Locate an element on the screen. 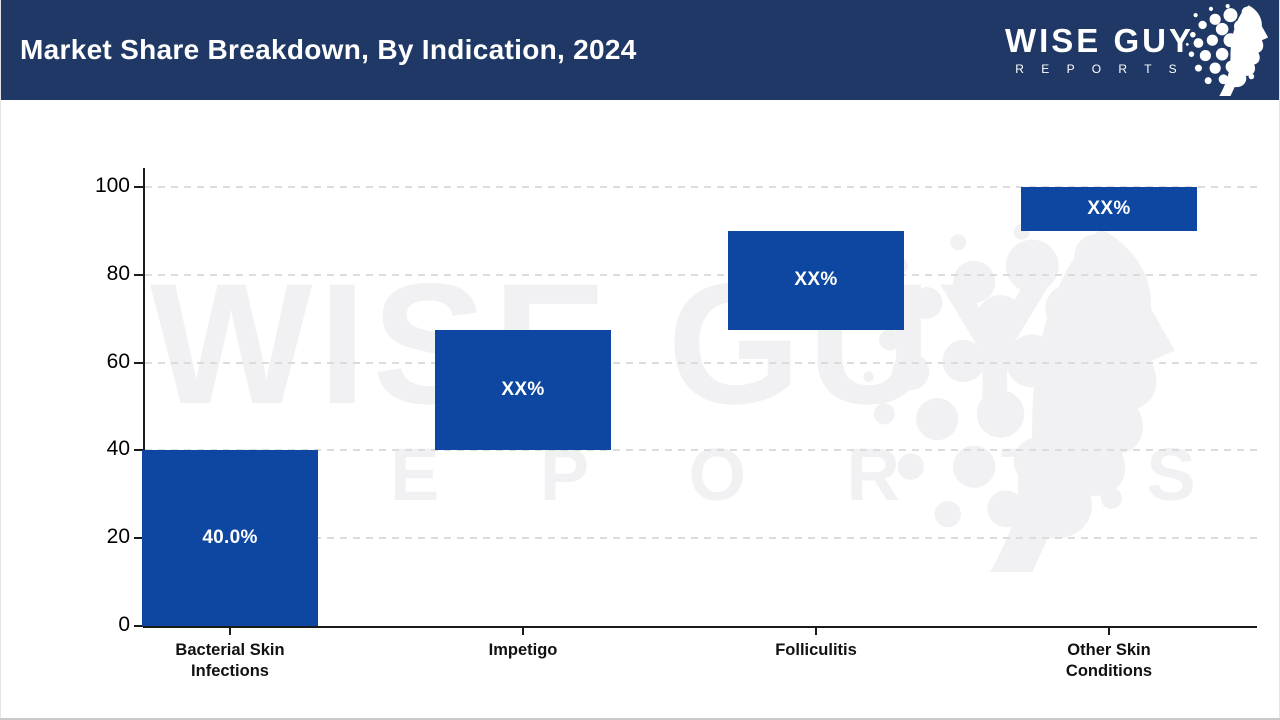  y-tick-label: 40 is located at coordinates (118, 449).